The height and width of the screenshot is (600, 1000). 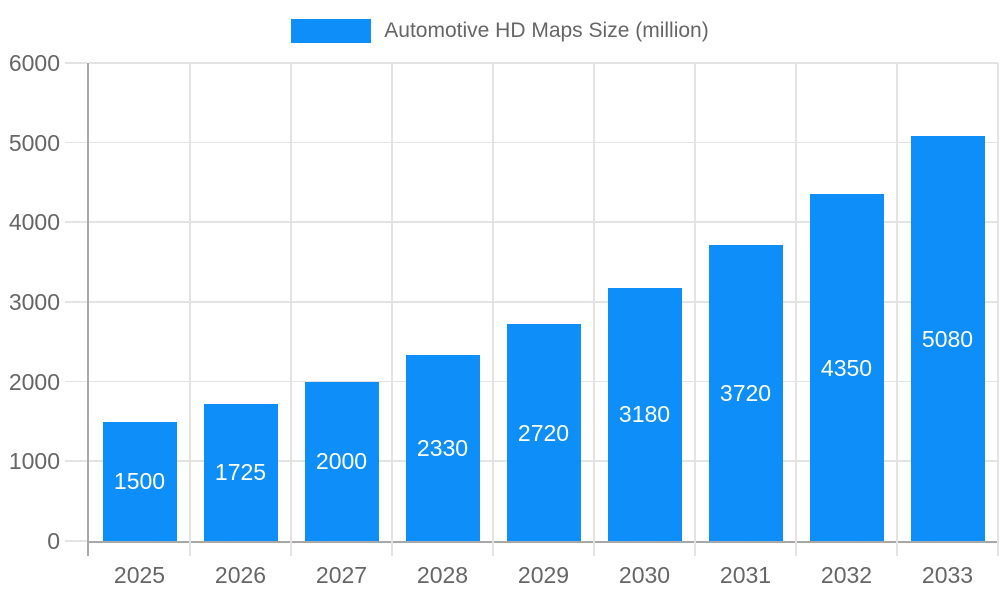 What do you see at coordinates (34, 302) in the screenshot?
I see `y-axis-tick-label: 3000` at bounding box center [34, 302].